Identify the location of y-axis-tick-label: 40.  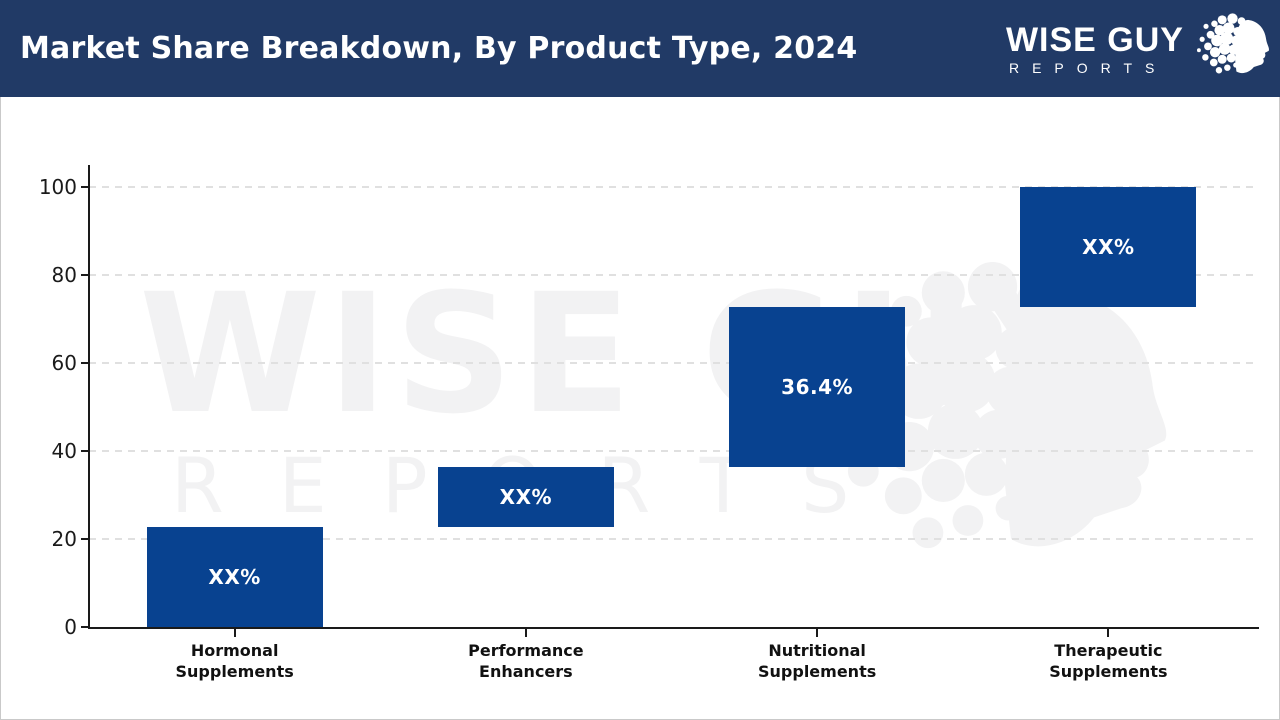
(64, 451).